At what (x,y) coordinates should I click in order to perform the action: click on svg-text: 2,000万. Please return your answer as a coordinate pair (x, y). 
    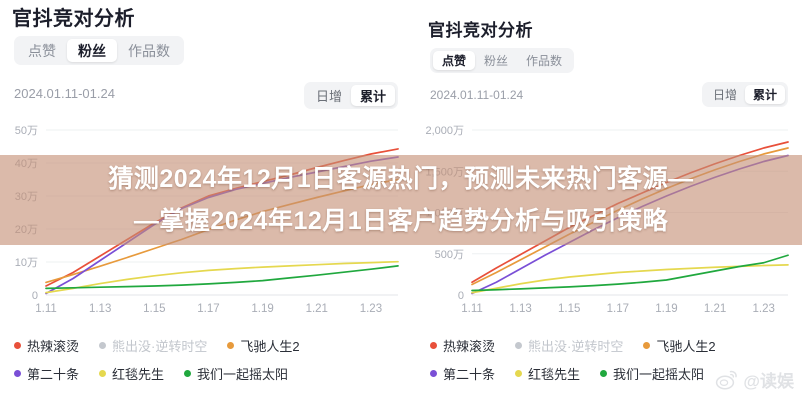
    Looking at the image, I should click on (444, 131).